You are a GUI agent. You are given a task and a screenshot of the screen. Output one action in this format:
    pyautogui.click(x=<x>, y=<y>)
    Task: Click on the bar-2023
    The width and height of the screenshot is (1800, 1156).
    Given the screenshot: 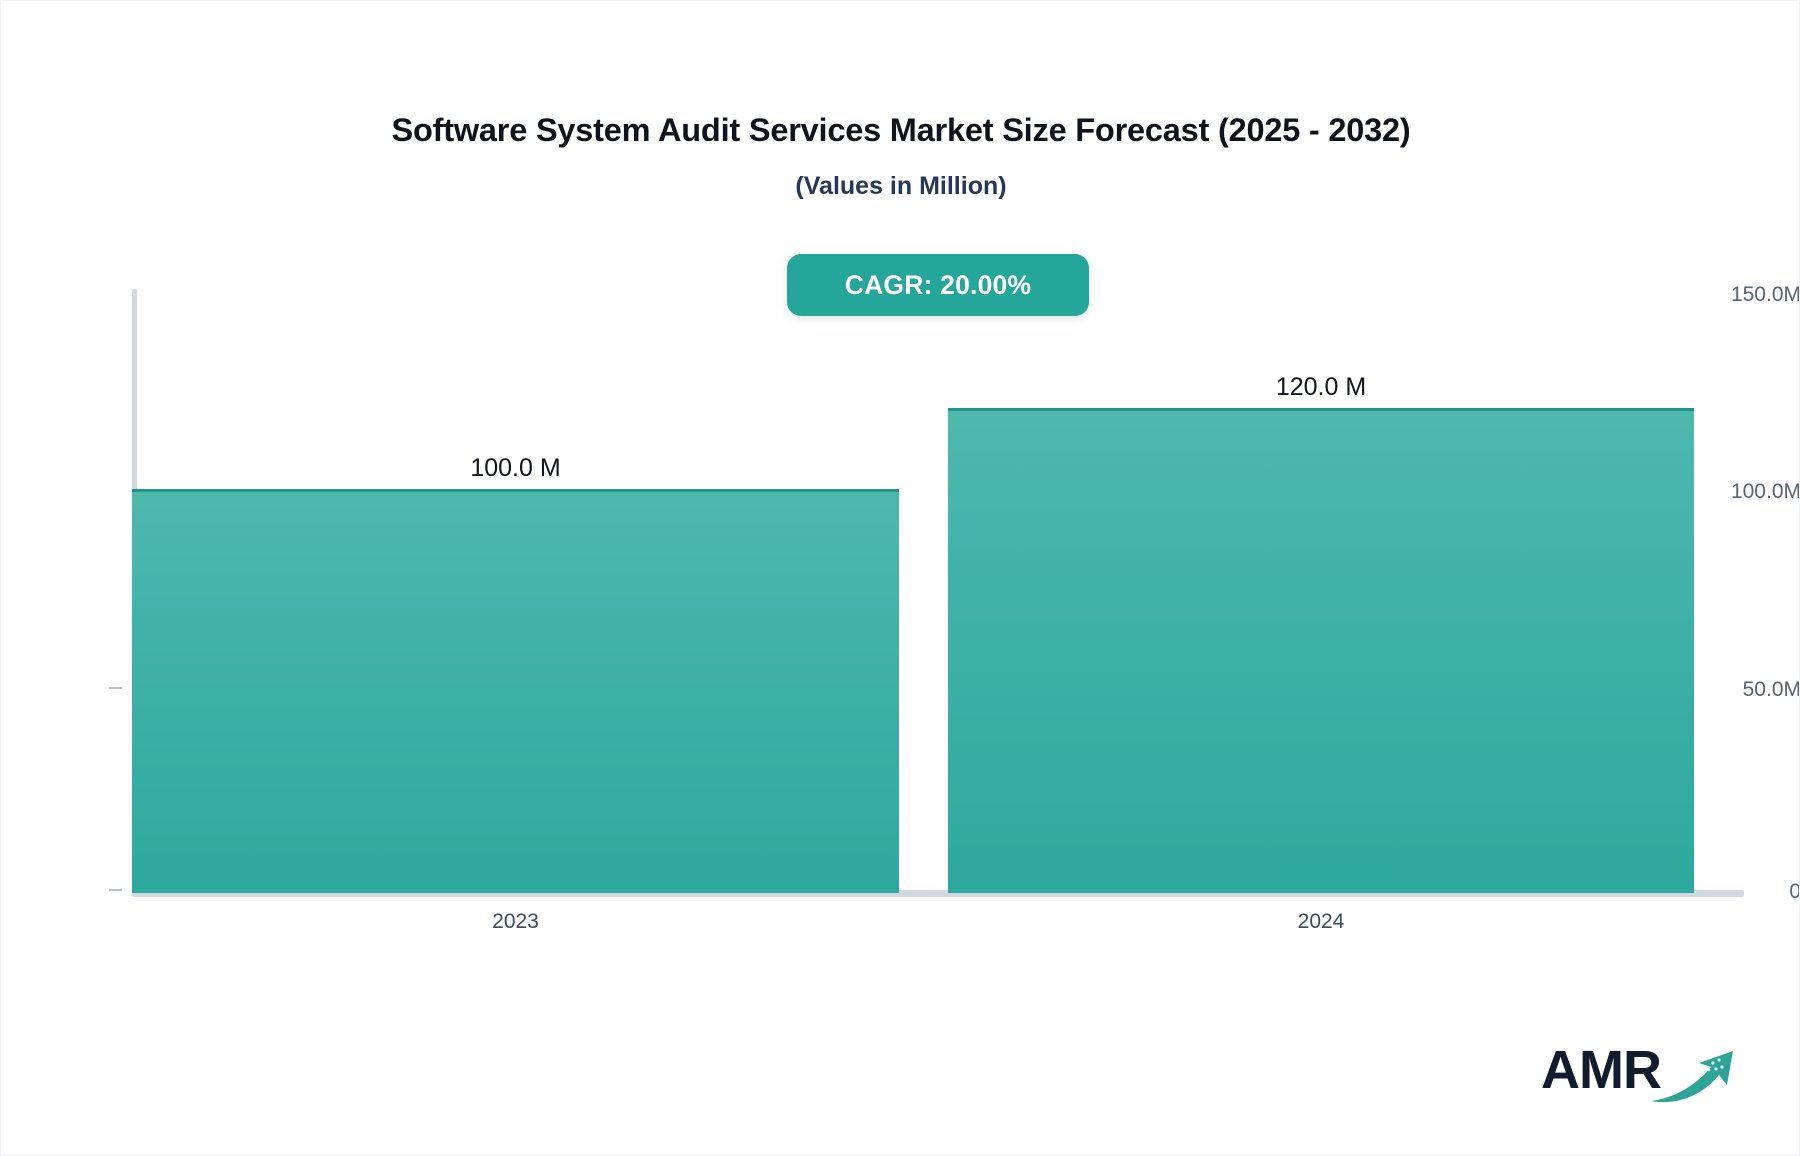 What is the action you would take?
    pyautogui.click(x=515, y=691)
    